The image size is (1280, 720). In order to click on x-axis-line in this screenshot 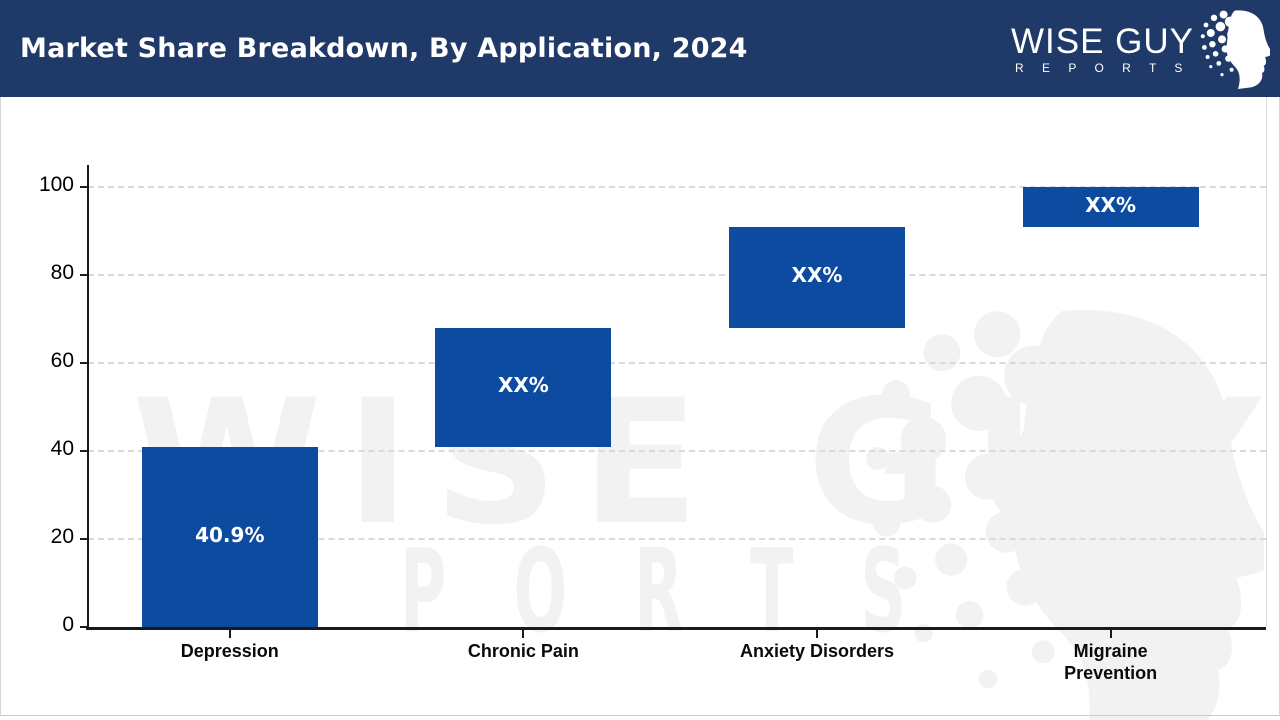, I will do `click(676, 628)`.